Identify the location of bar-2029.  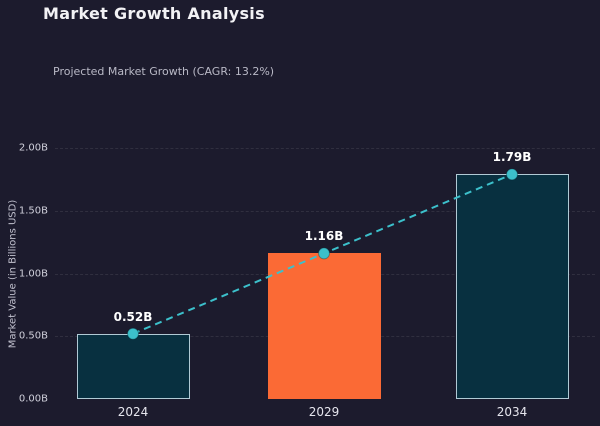
(324, 326).